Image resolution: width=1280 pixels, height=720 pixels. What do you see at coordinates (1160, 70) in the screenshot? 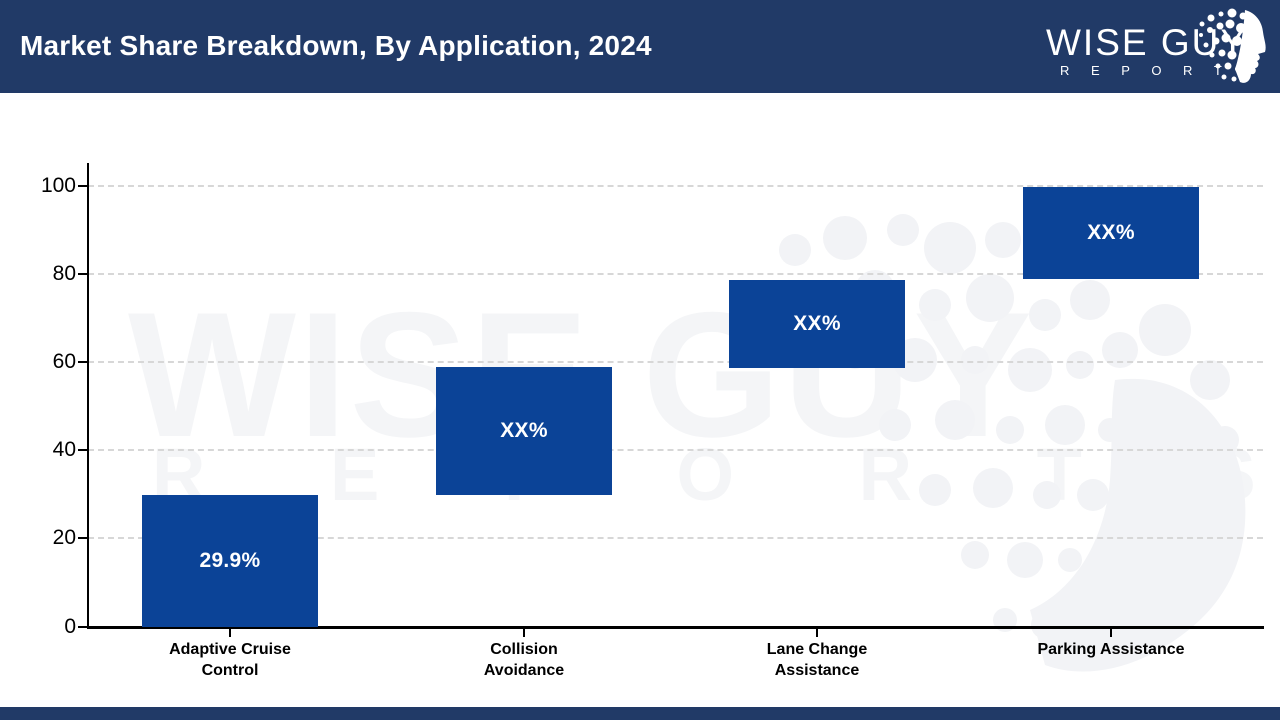
I see `reports-wordmark: R E P O R T S` at bounding box center [1160, 70].